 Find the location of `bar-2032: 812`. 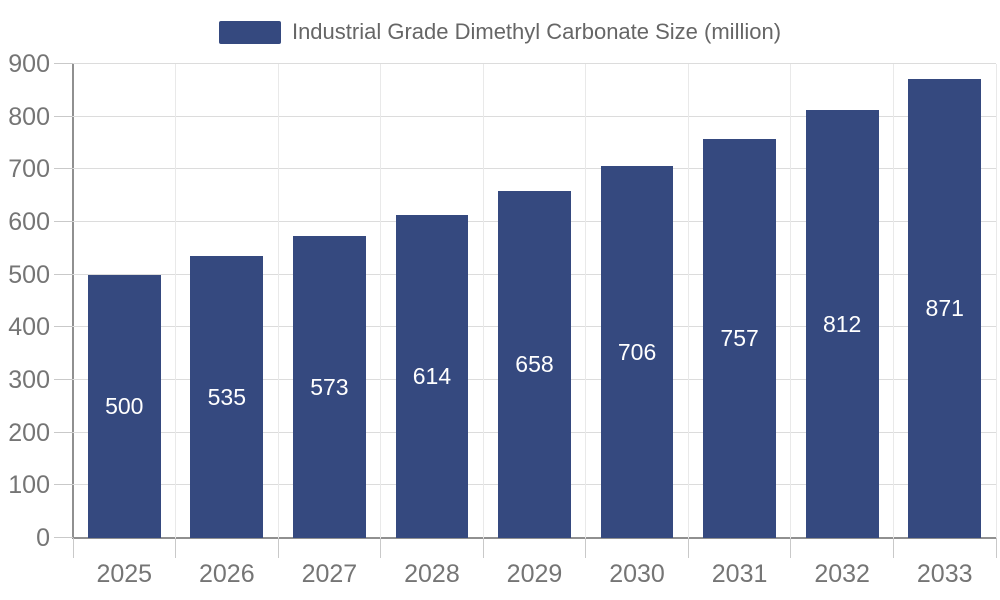

bar-2032: 812 is located at coordinates (842, 324).